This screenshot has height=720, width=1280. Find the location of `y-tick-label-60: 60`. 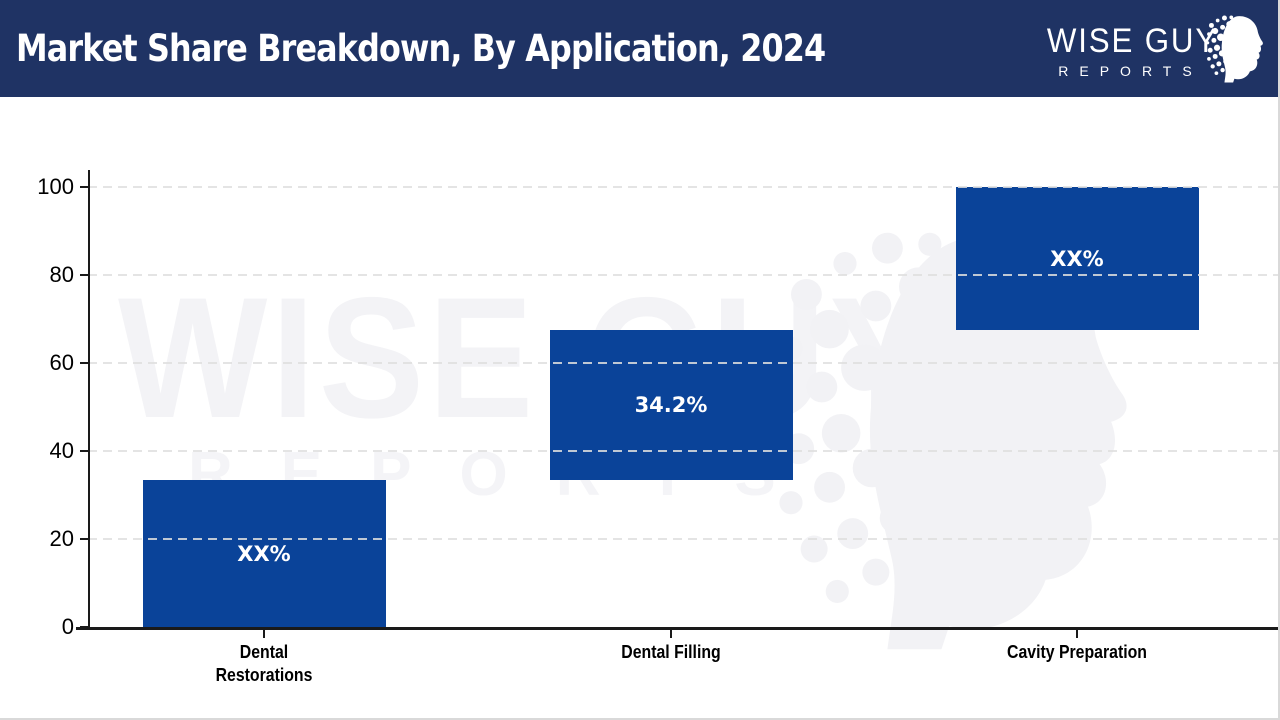

y-tick-label-60: 60 is located at coordinates (61, 362).